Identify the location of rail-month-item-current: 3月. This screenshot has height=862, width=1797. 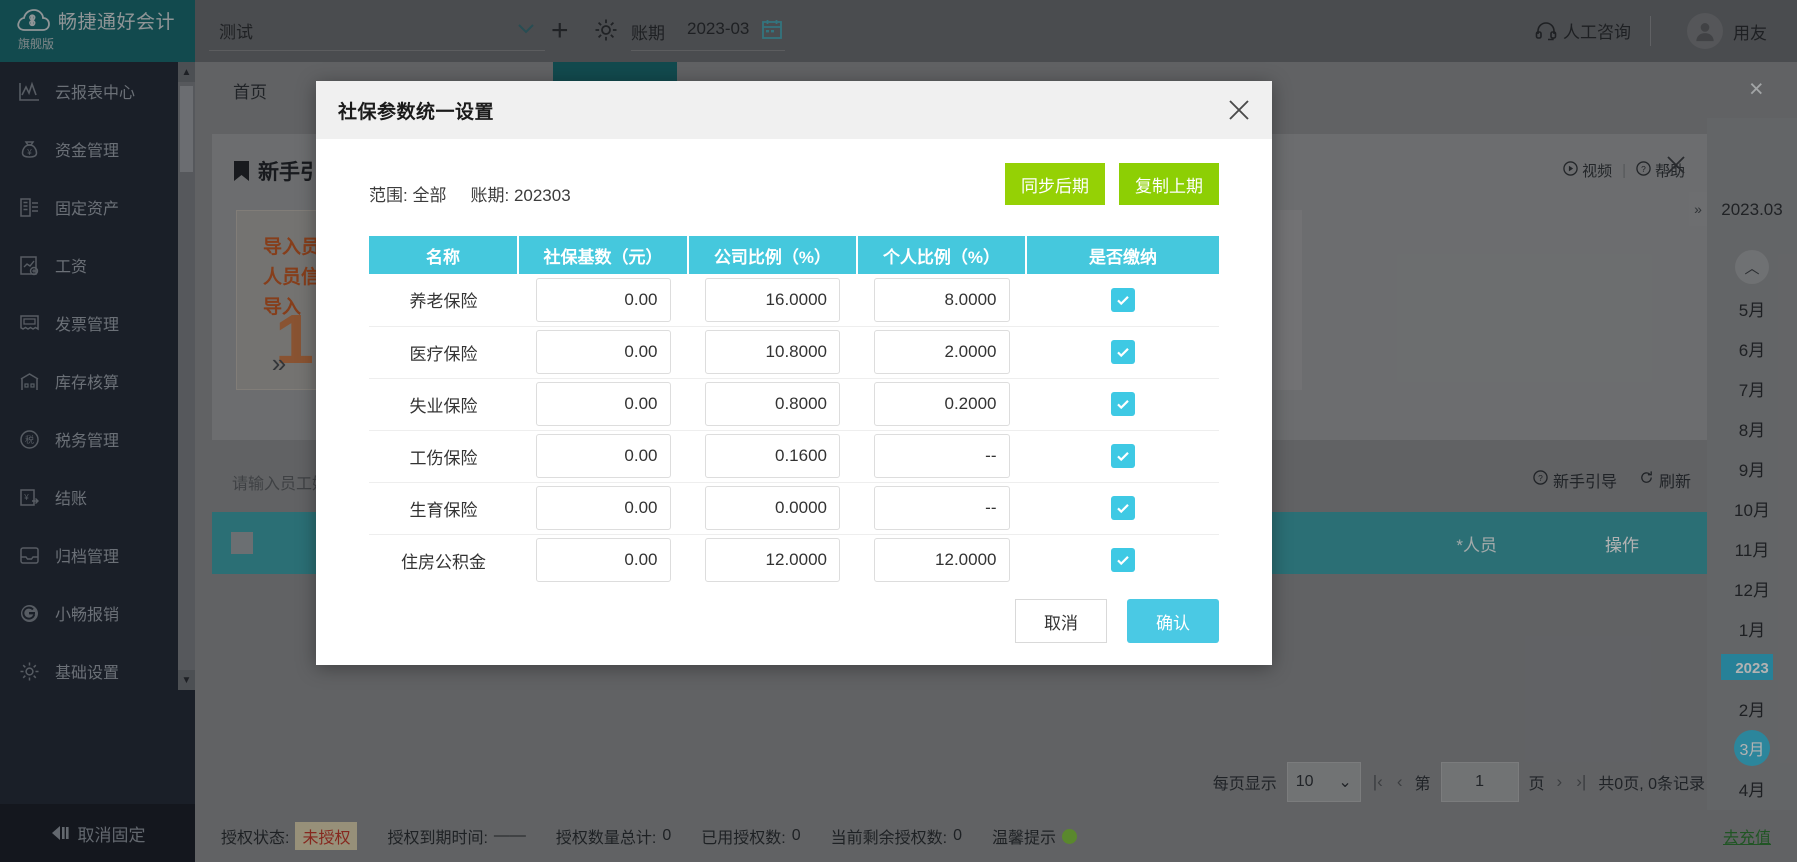
(1752, 748).